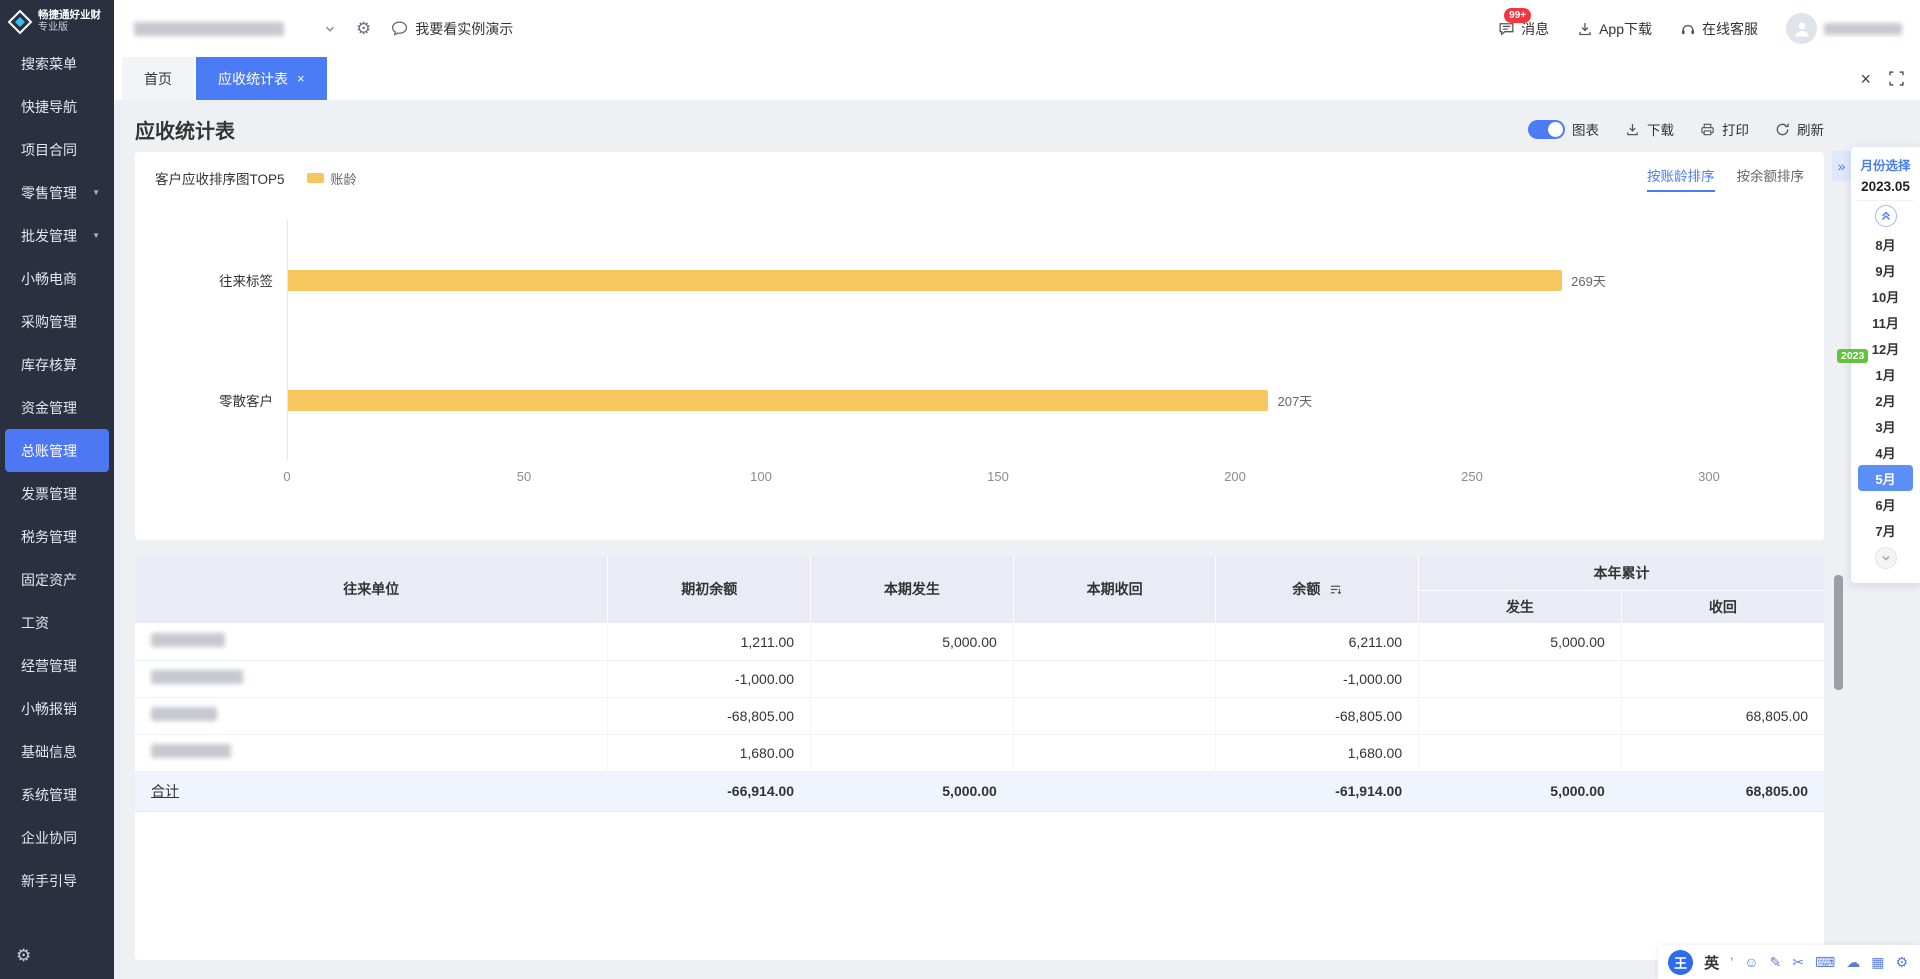  What do you see at coordinates (1885, 427) in the screenshot?
I see `month-item-mar: 3月` at bounding box center [1885, 427].